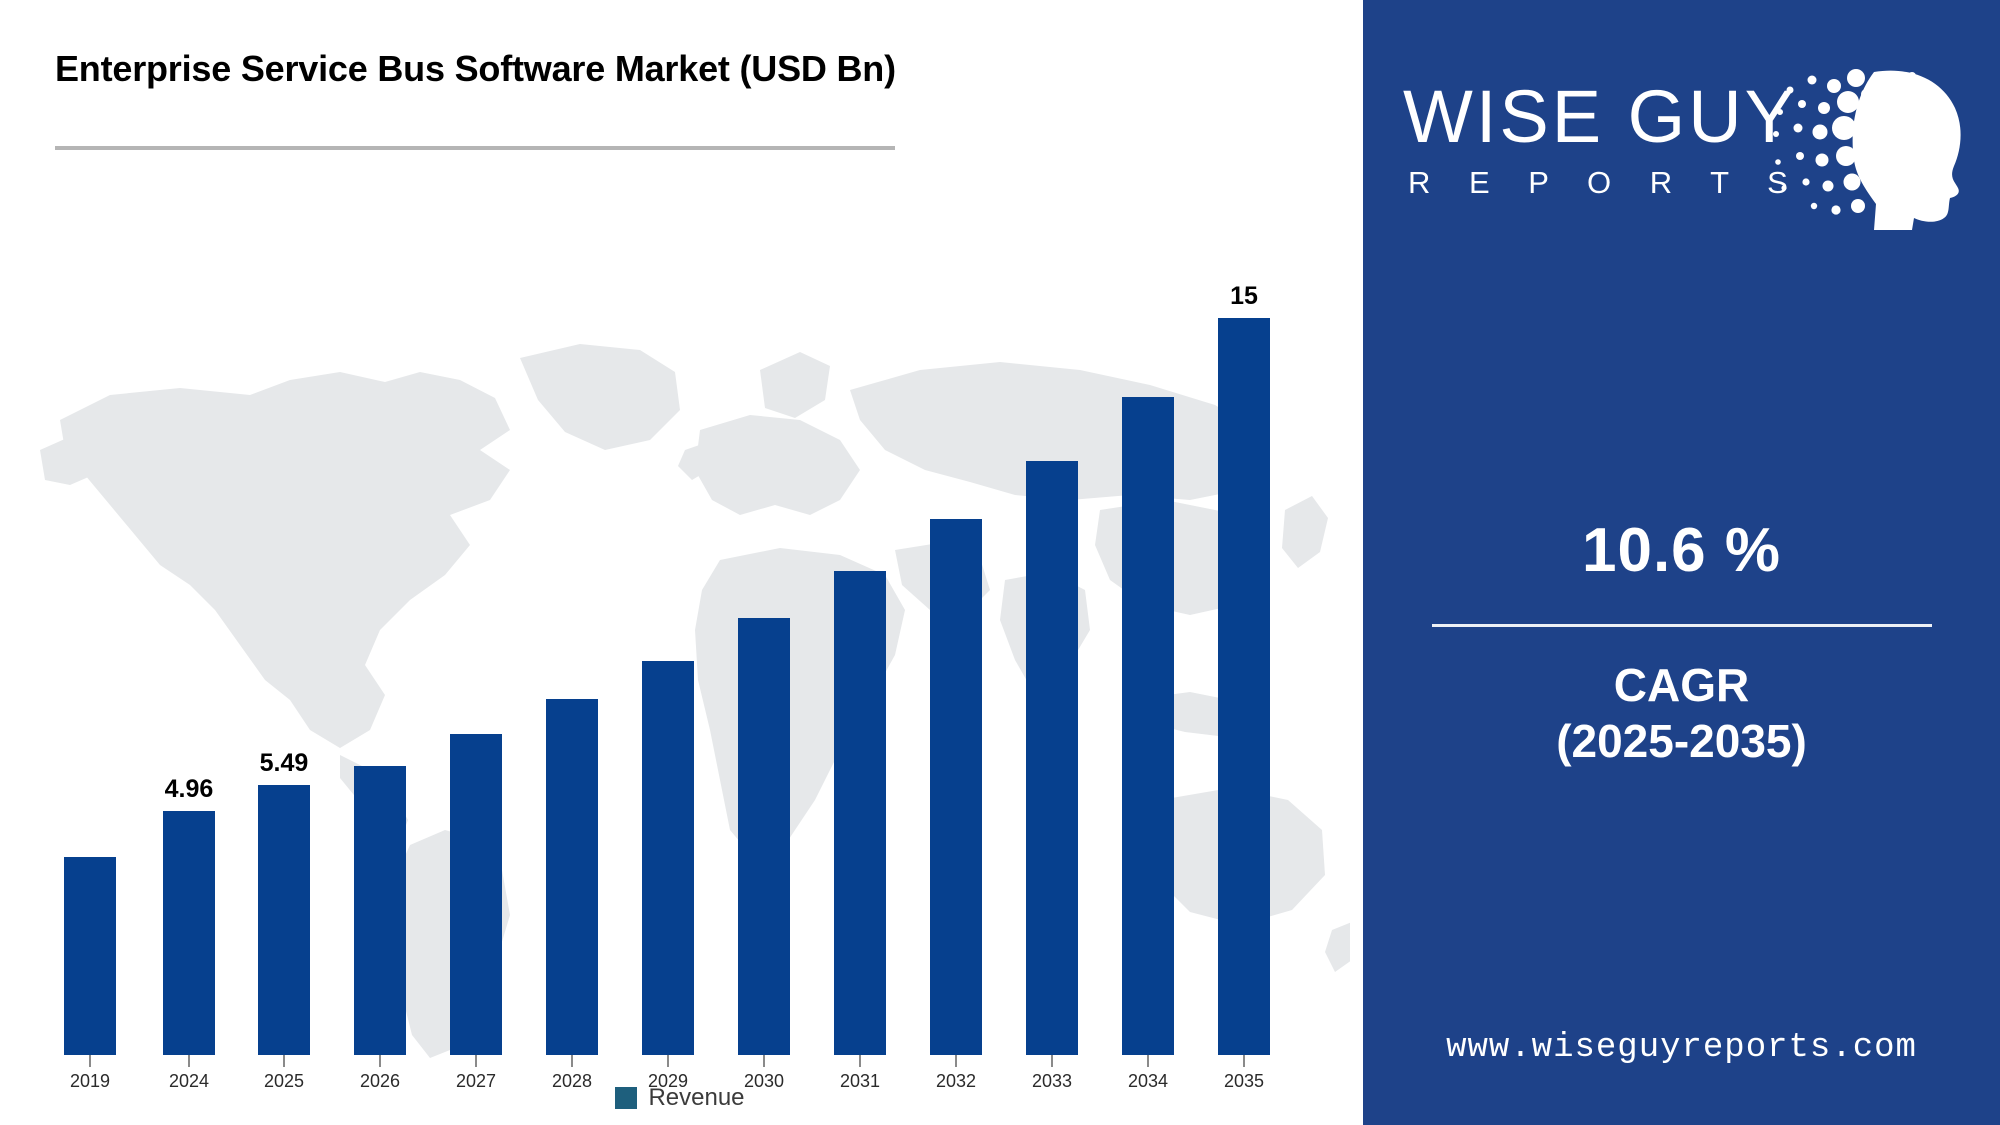  What do you see at coordinates (1681, 550) in the screenshot?
I see `cagr-value: 10.6 %` at bounding box center [1681, 550].